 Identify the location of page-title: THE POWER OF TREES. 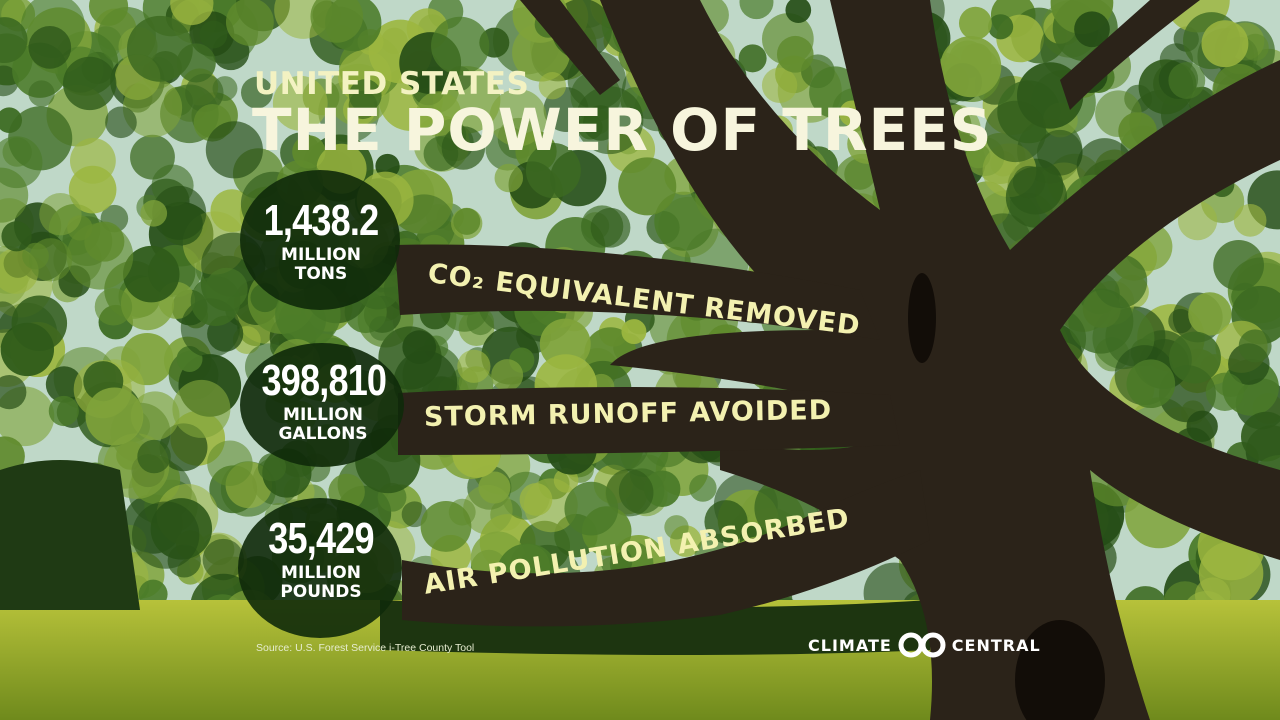
(622, 130).